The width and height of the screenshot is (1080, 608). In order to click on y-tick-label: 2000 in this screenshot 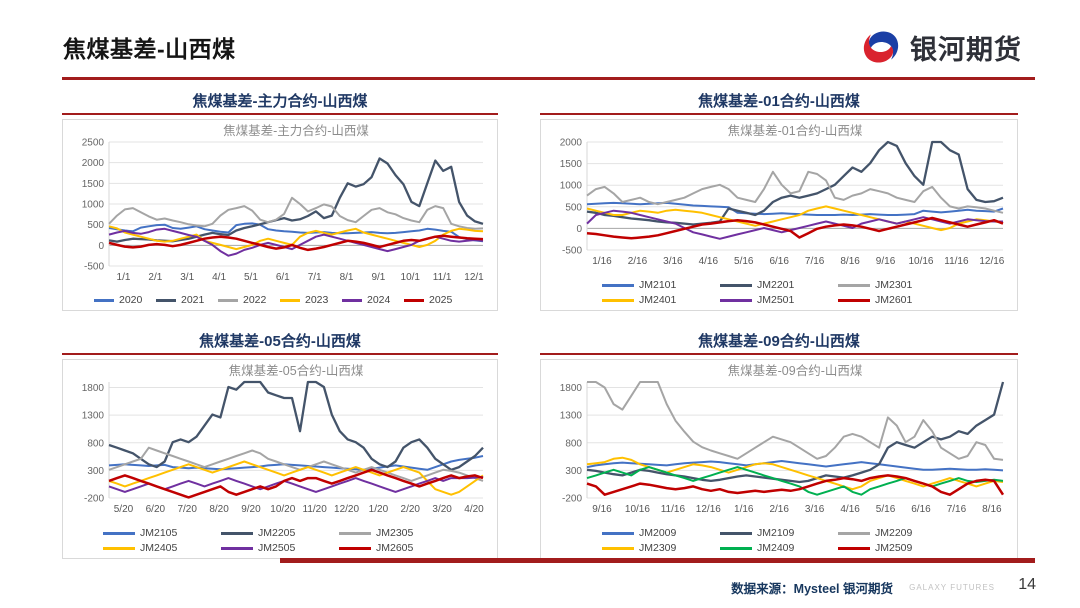, I will do `click(571, 143)`.